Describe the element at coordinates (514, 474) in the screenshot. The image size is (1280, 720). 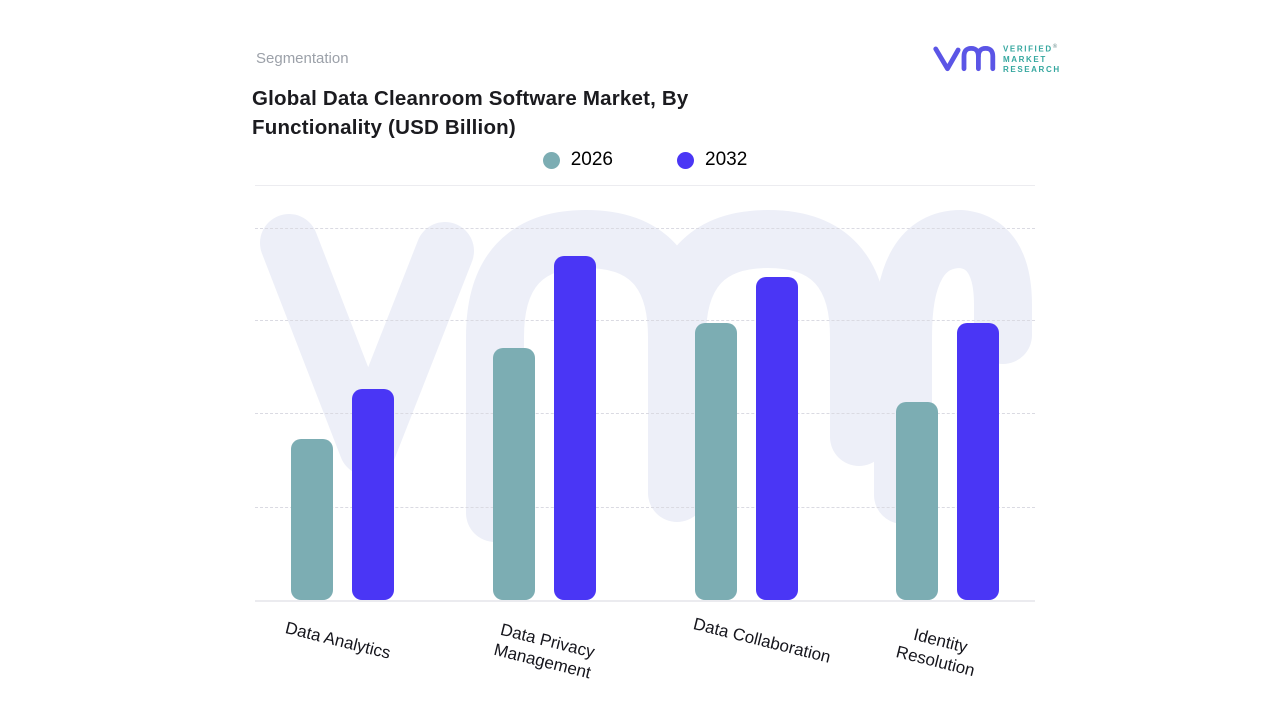
I see `bar-2026-data-privacy-management` at that location.